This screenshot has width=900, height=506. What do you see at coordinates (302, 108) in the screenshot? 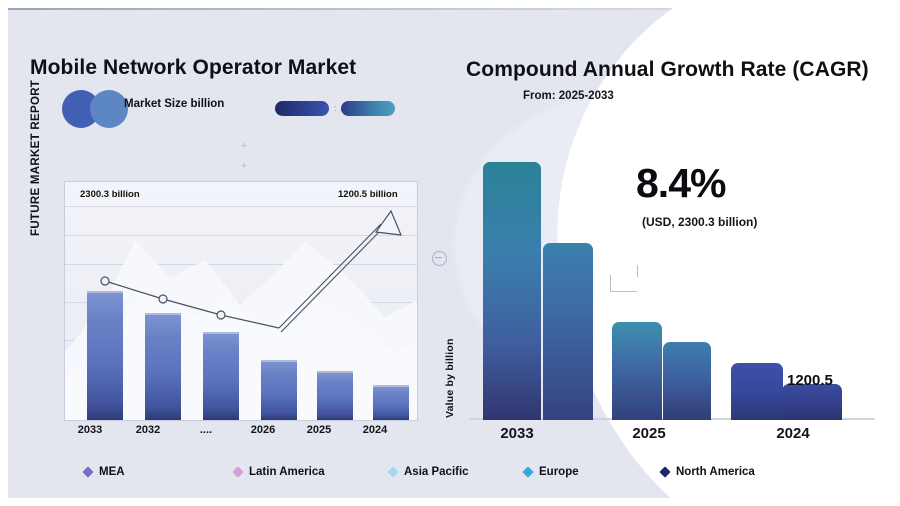
I see `legend-pill-primary` at bounding box center [302, 108].